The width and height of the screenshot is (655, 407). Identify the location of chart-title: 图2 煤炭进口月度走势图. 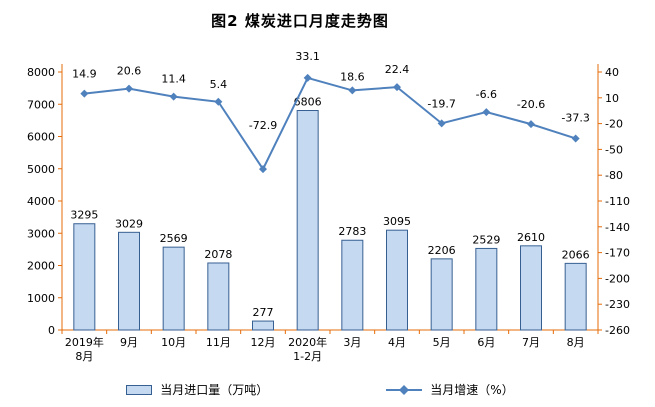
(300, 21).